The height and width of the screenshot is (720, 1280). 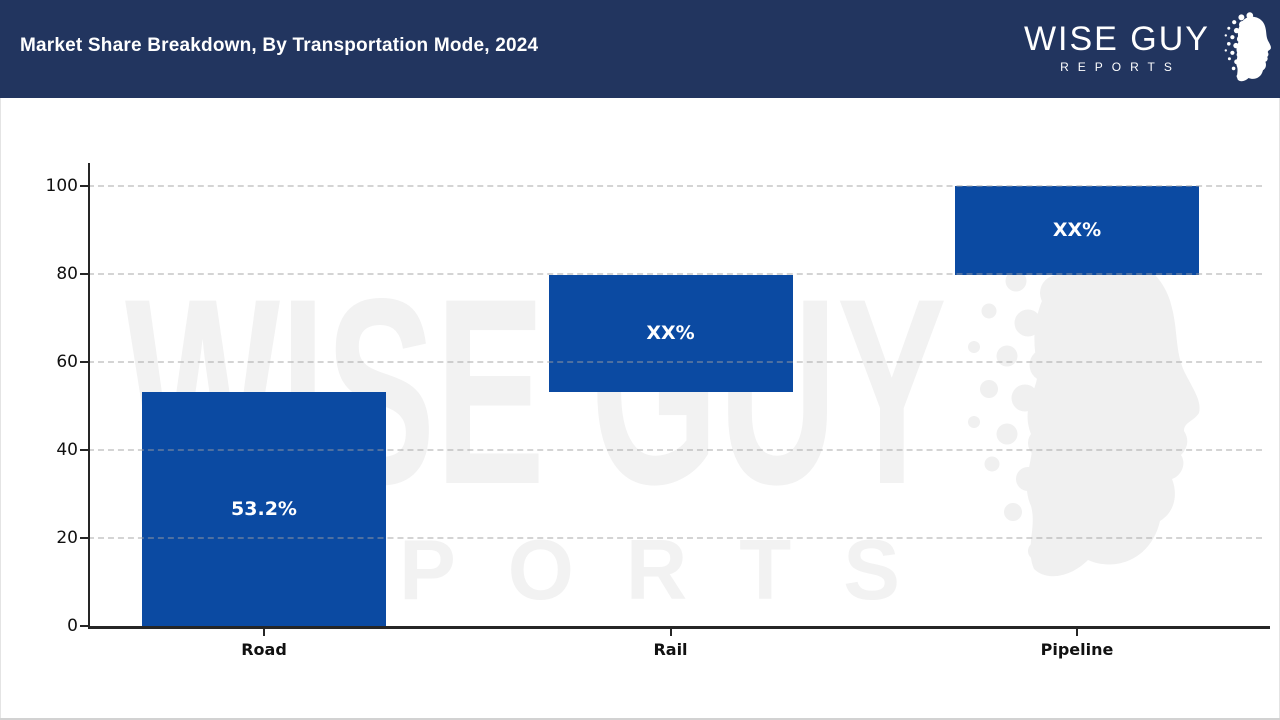 I want to click on x-tick-pipeline, so click(x=1077, y=632).